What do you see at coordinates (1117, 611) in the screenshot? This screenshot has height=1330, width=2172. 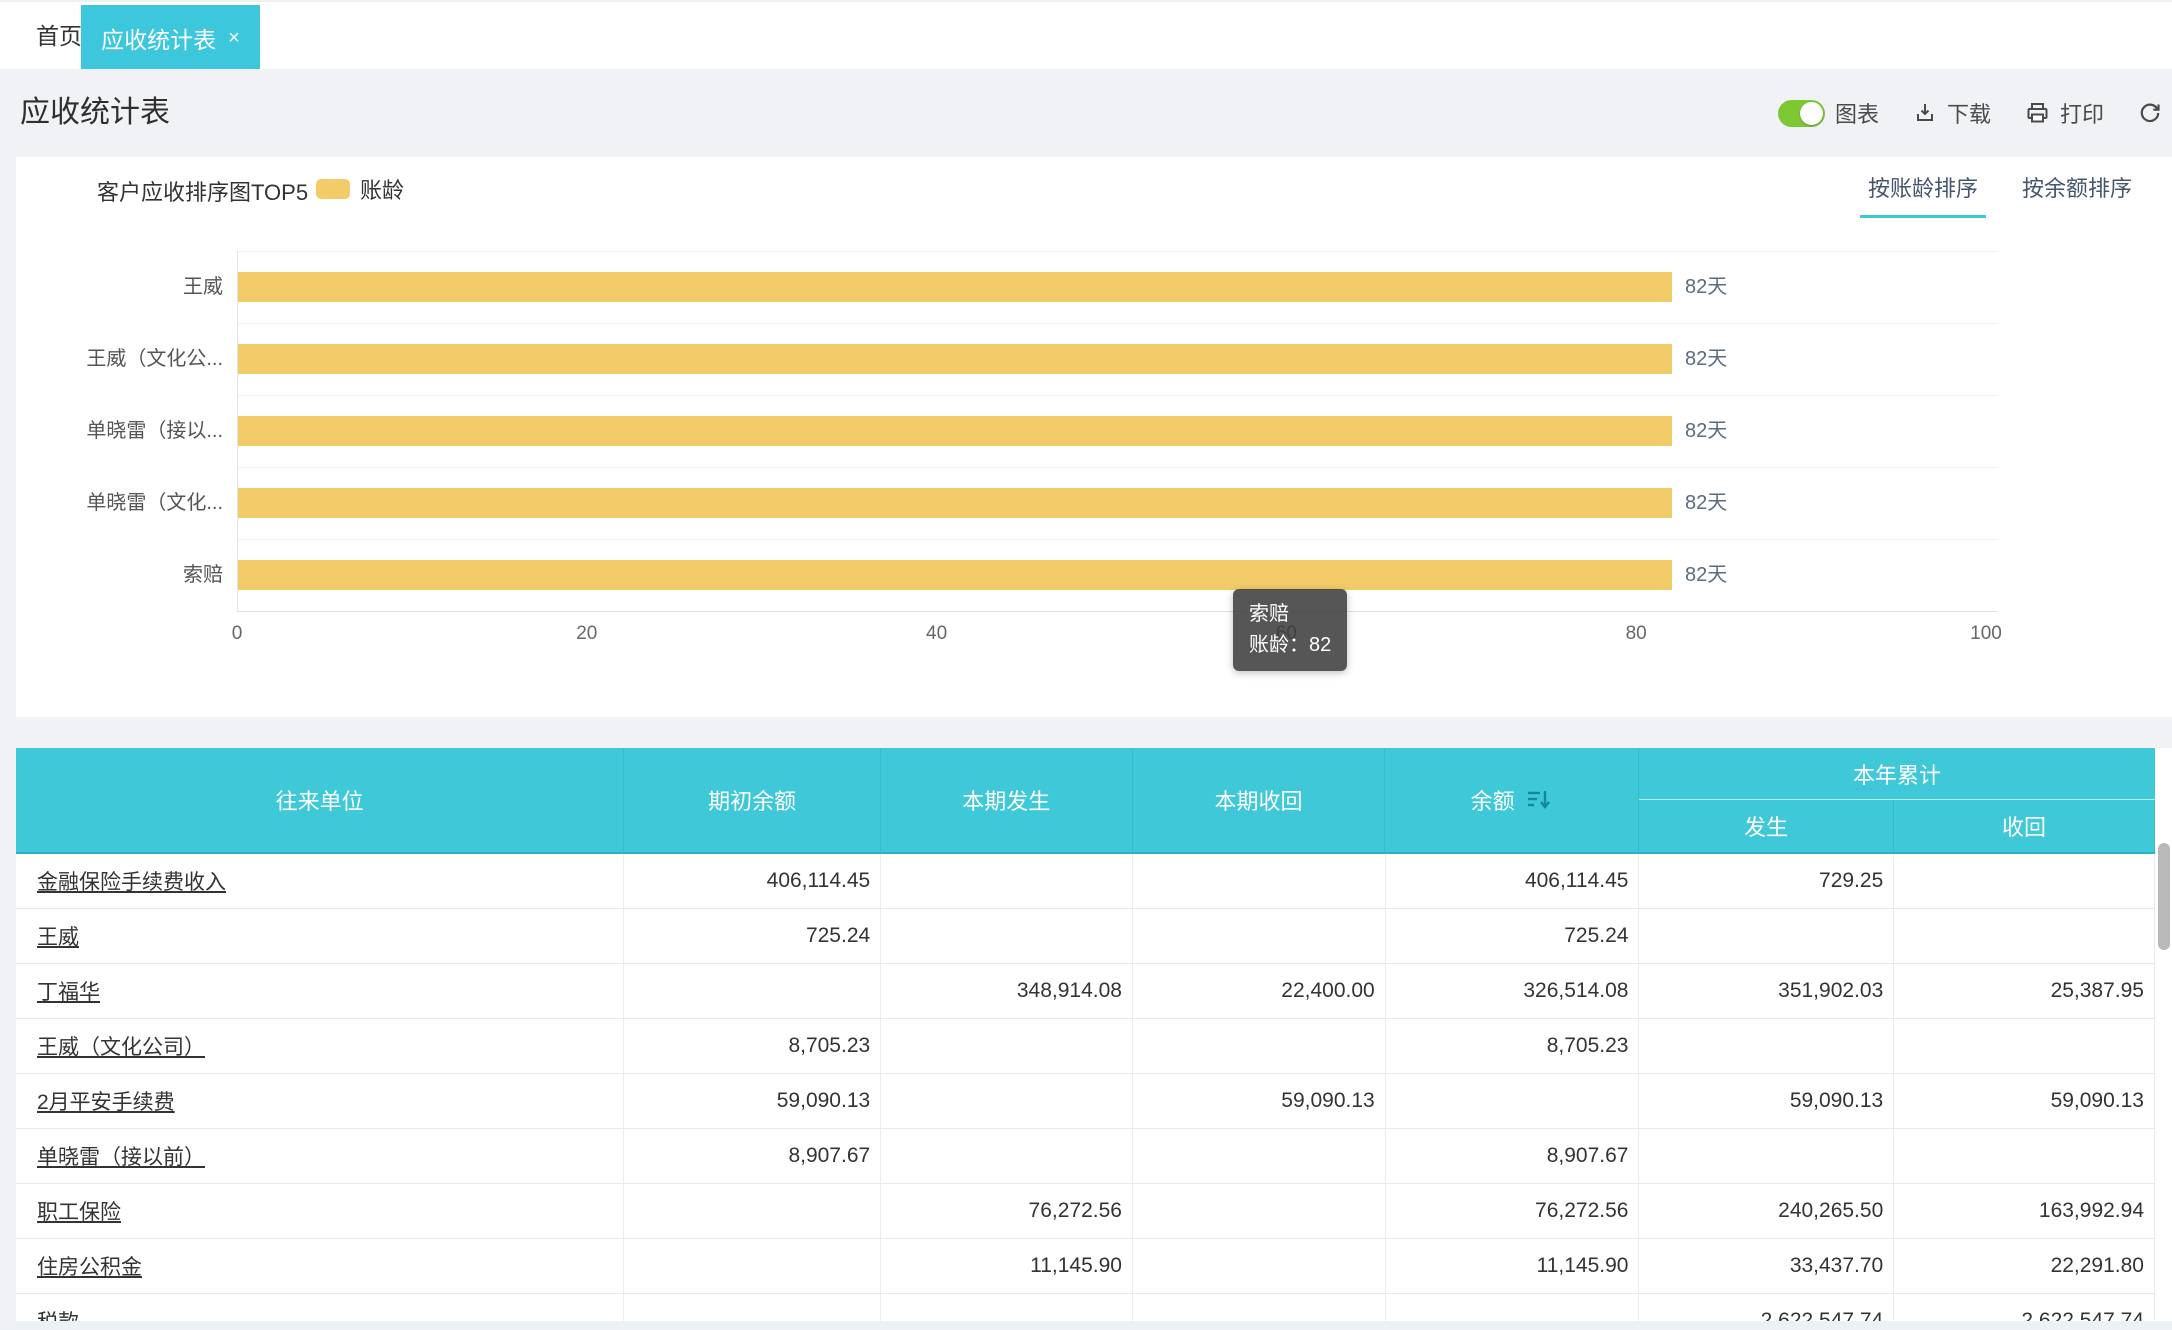 I see `x-axis-line` at bounding box center [1117, 611].